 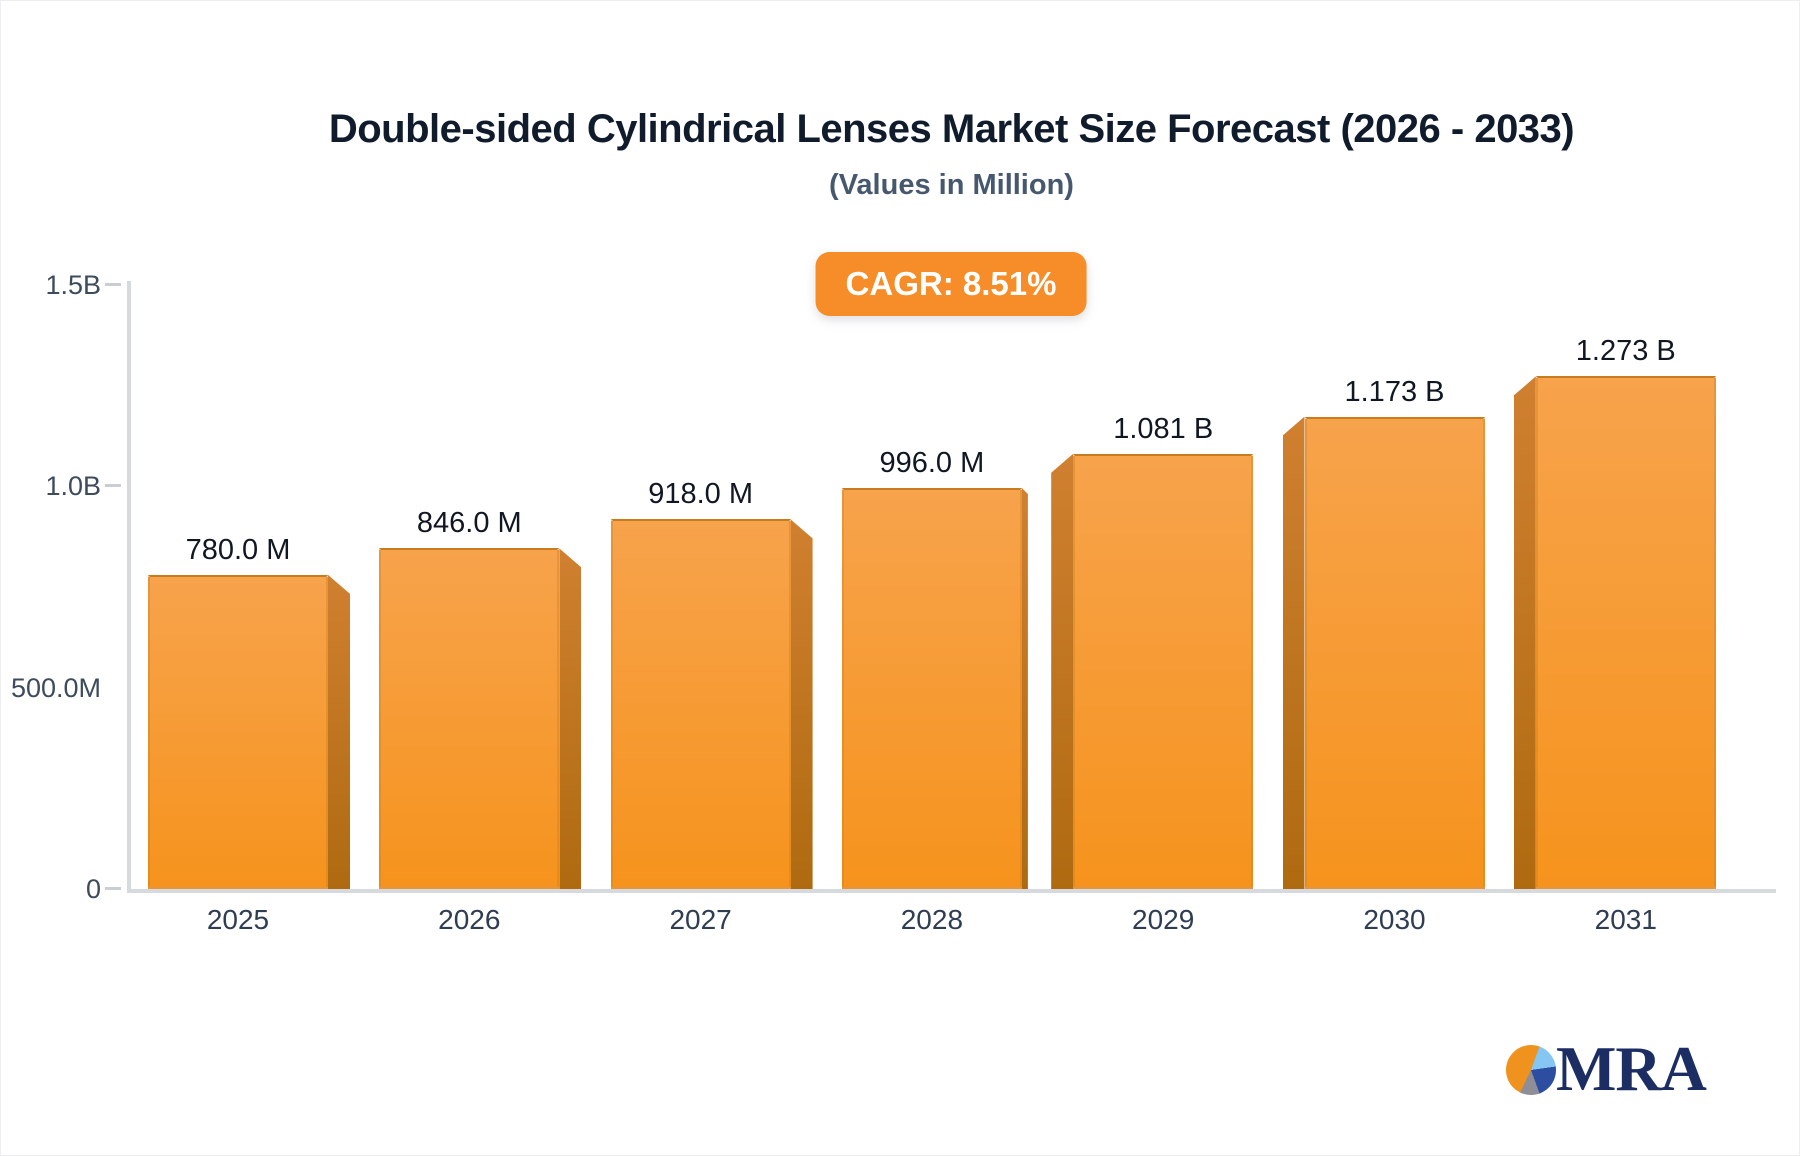 I want to click on bar-2028-value-label: 996.0 M, so click(x=932, y=462).